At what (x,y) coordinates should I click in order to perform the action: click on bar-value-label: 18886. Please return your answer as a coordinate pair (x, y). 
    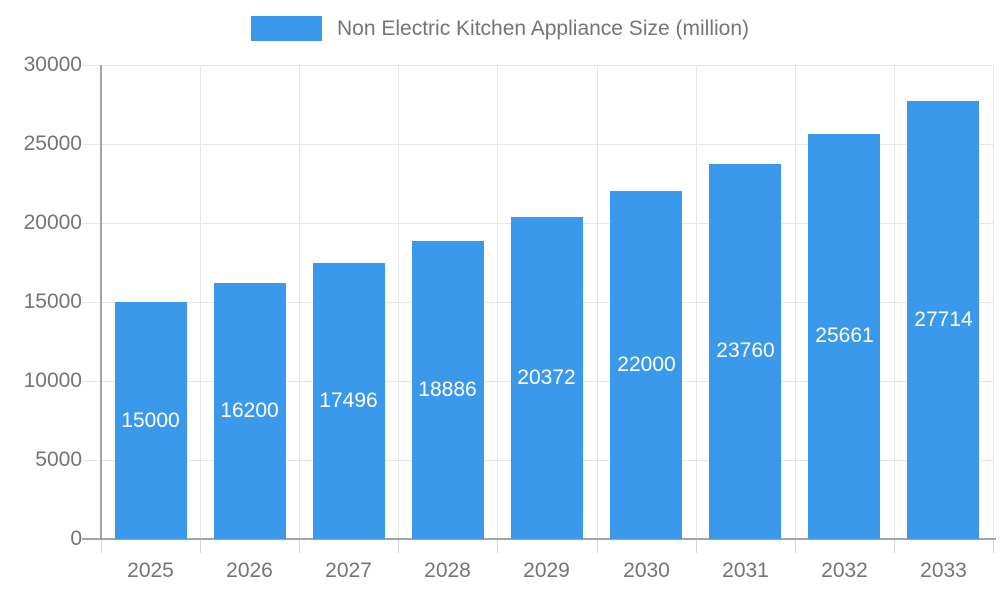
    Looking at the image, I should click on (447, 389).